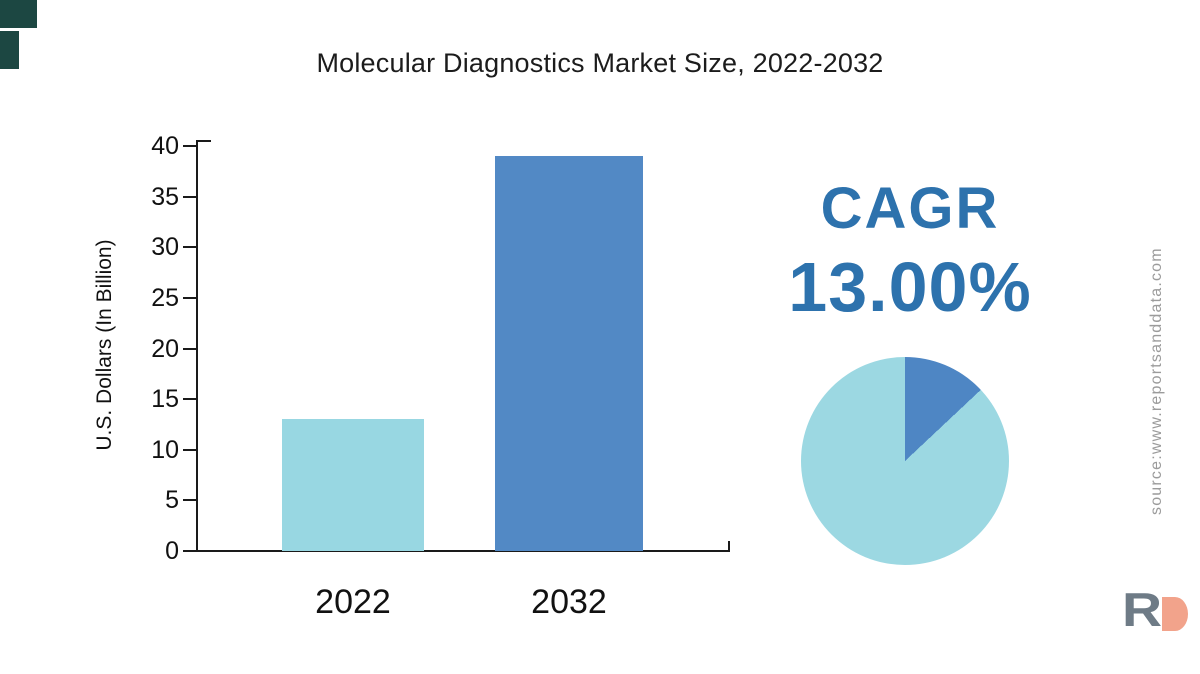  Describe the element at coordinates (905, 461) in the screenshot. I see `pie-chart` at that location.